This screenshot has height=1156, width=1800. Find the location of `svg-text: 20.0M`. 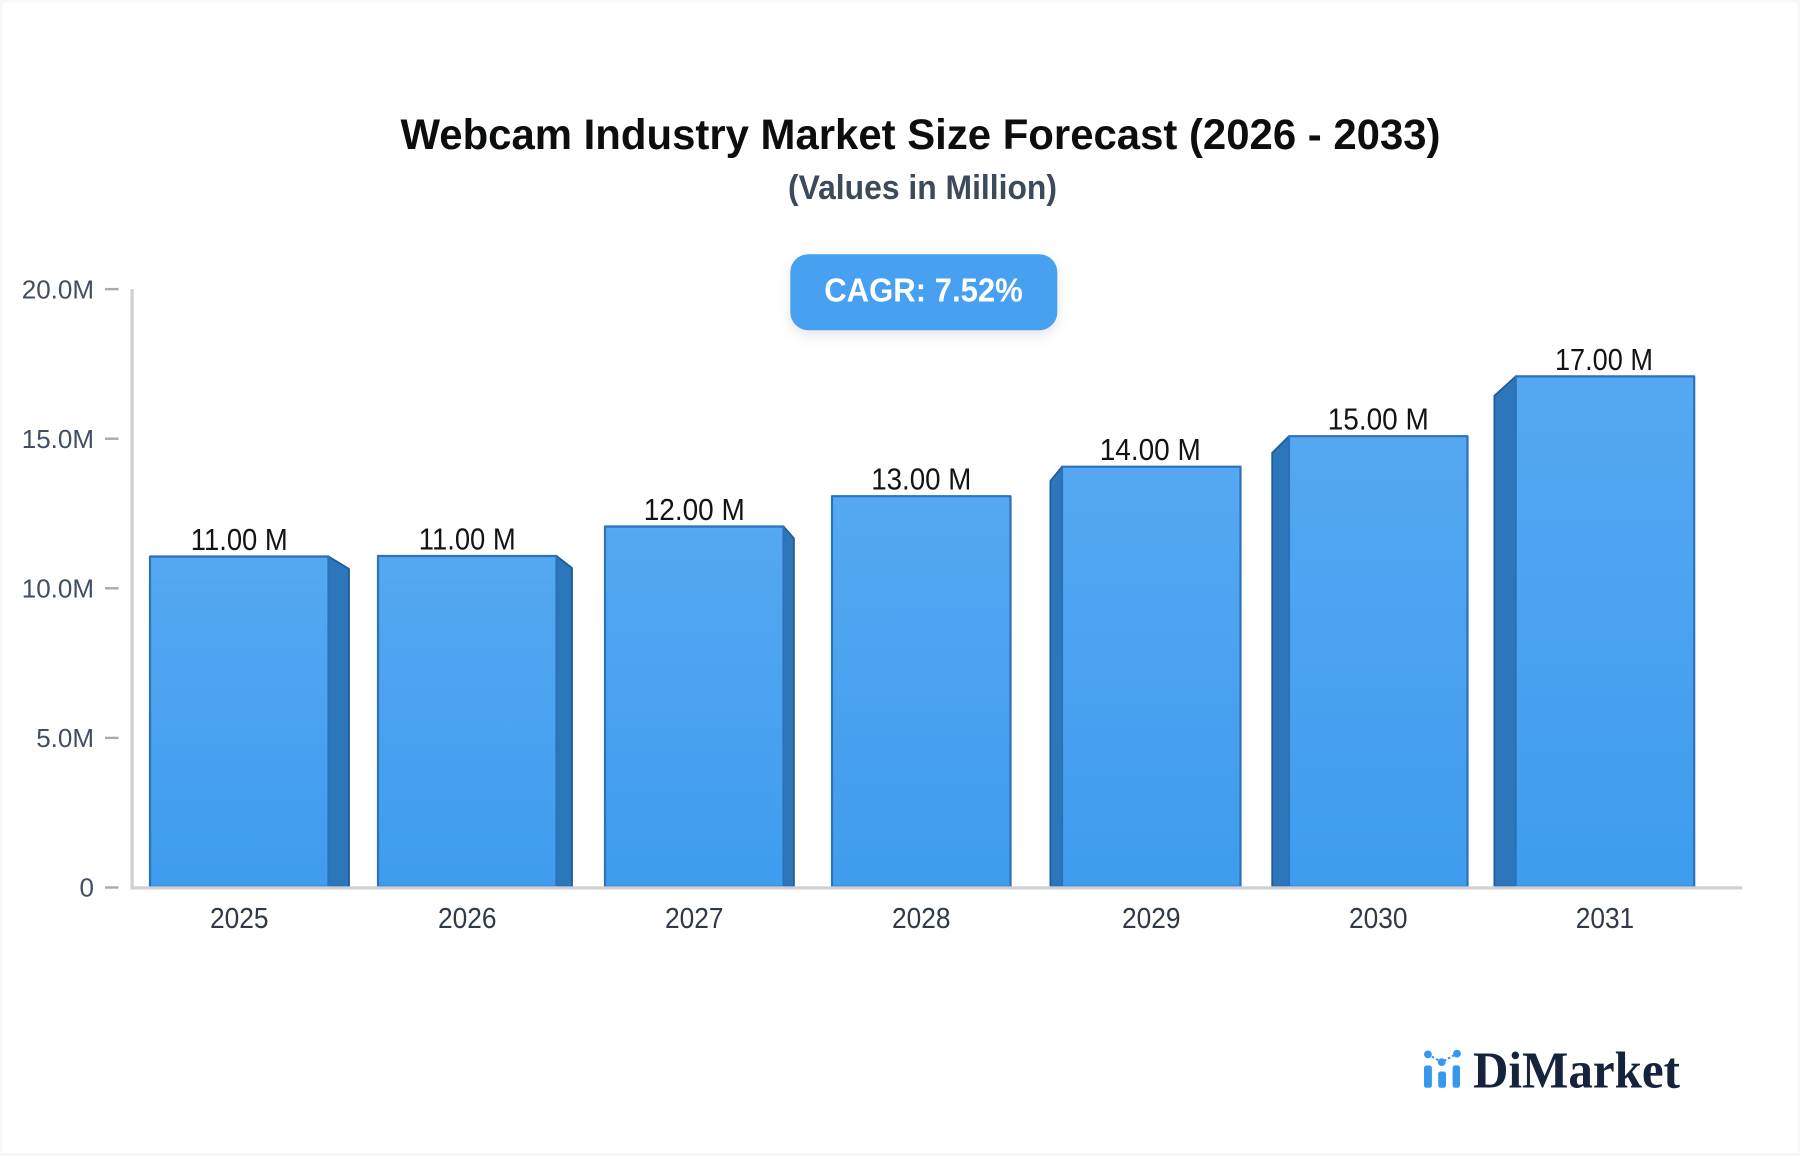

svg-text: 20.0M is located at coordinates (58, 289).